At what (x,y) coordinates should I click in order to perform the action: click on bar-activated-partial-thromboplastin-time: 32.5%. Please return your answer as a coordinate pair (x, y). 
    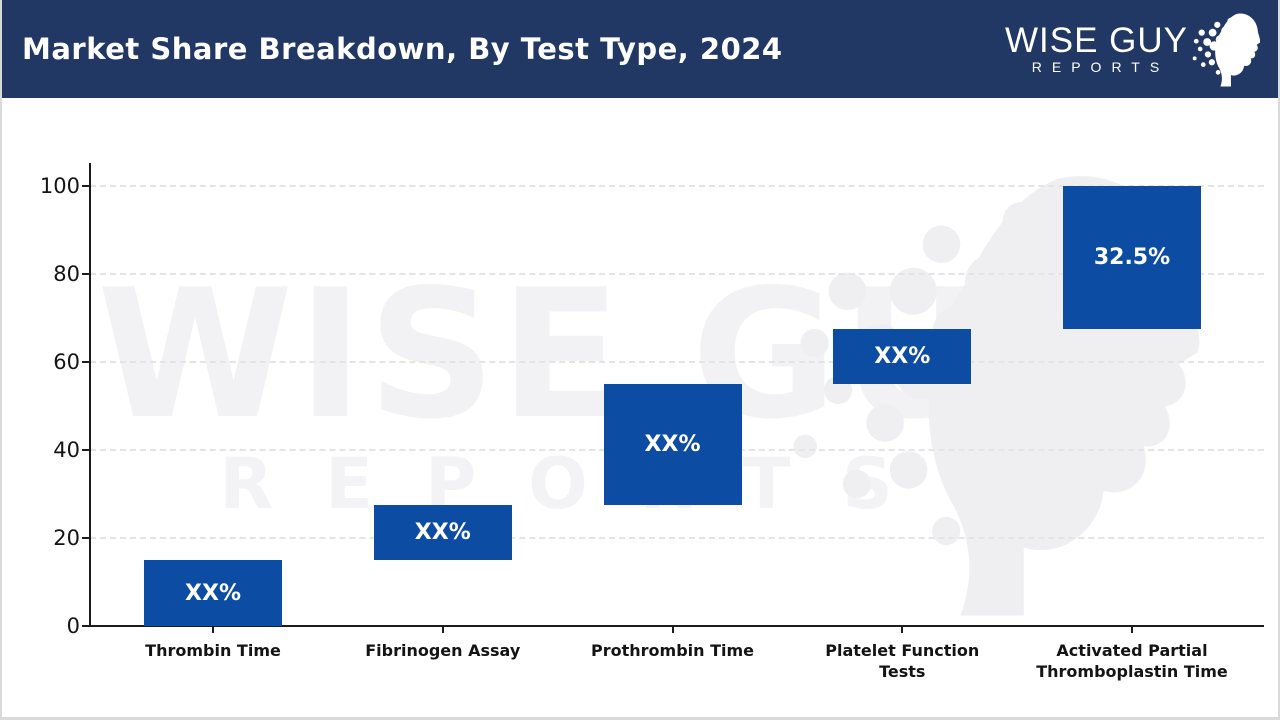
    Looking at the image, I should click on (1132, 257).